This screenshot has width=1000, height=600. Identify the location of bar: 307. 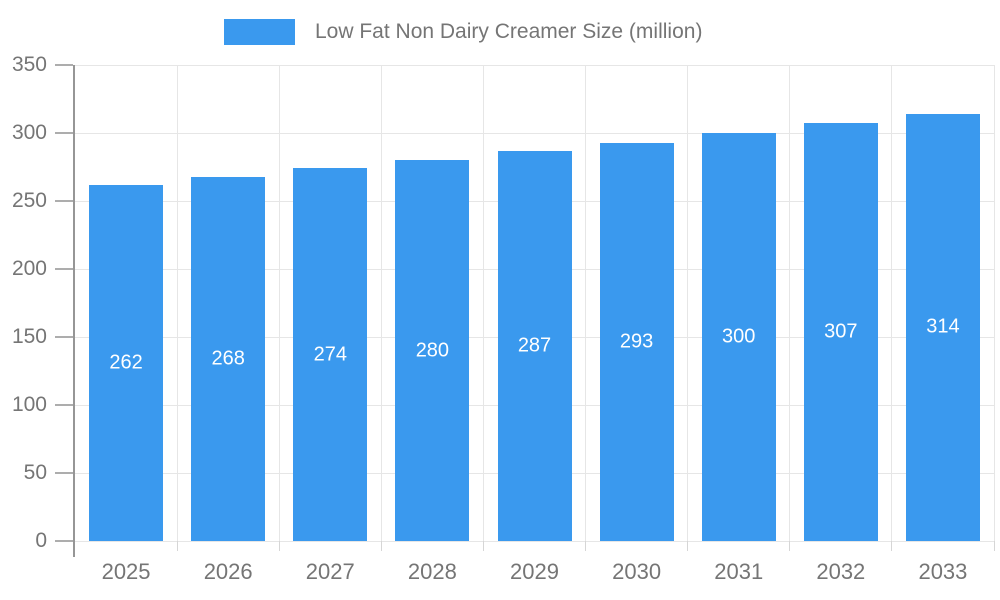
(840, 332).